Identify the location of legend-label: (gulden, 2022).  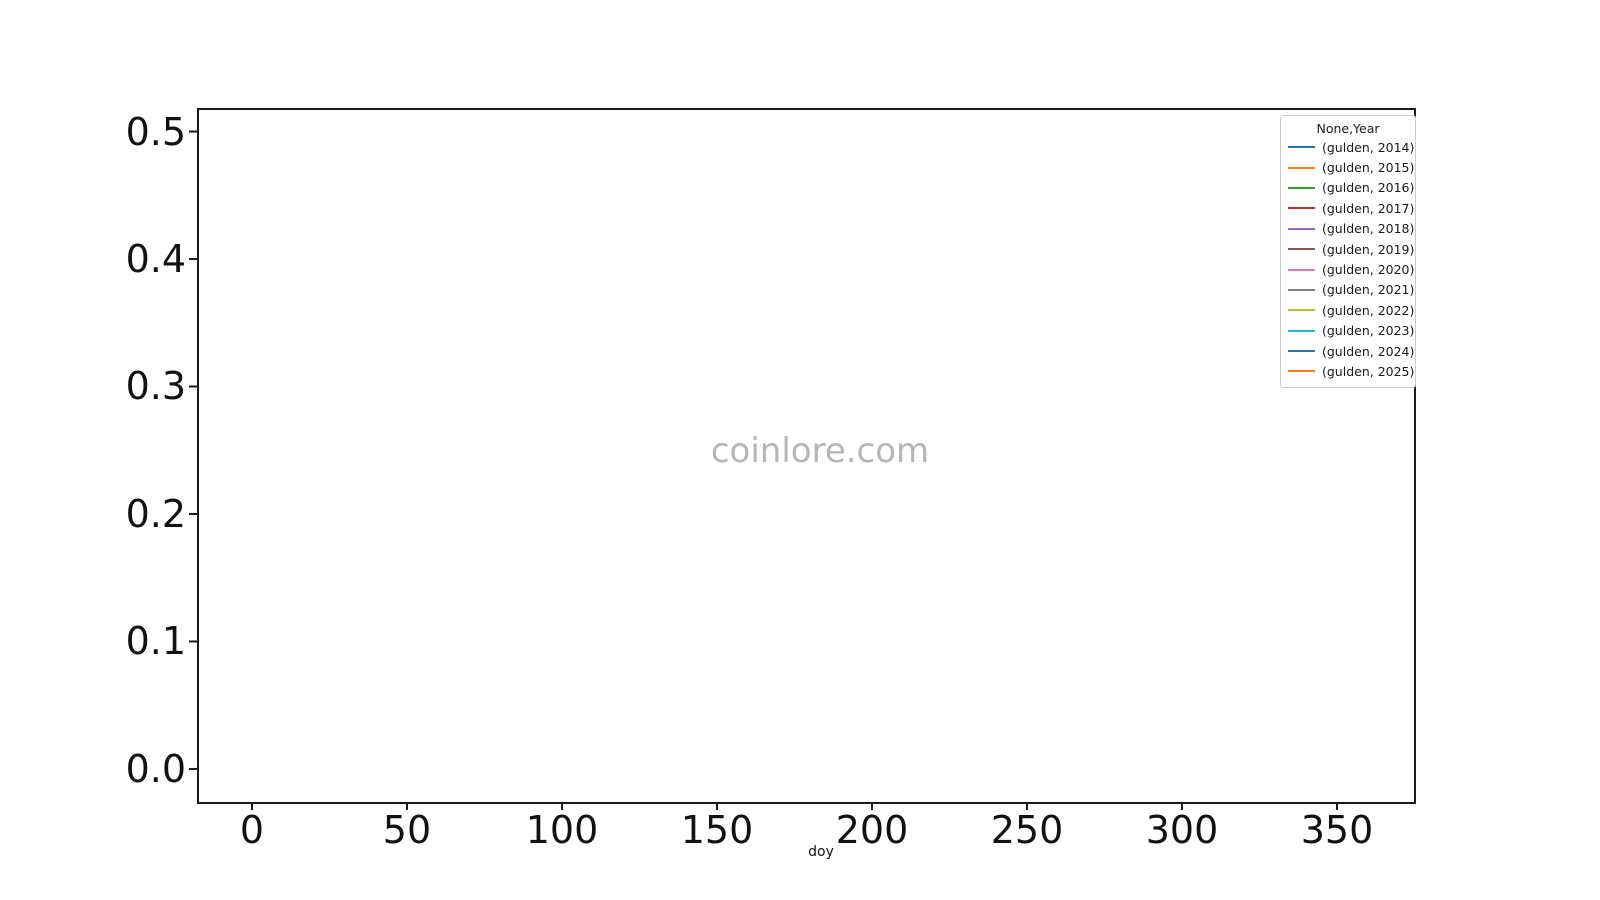
(1368, 310).